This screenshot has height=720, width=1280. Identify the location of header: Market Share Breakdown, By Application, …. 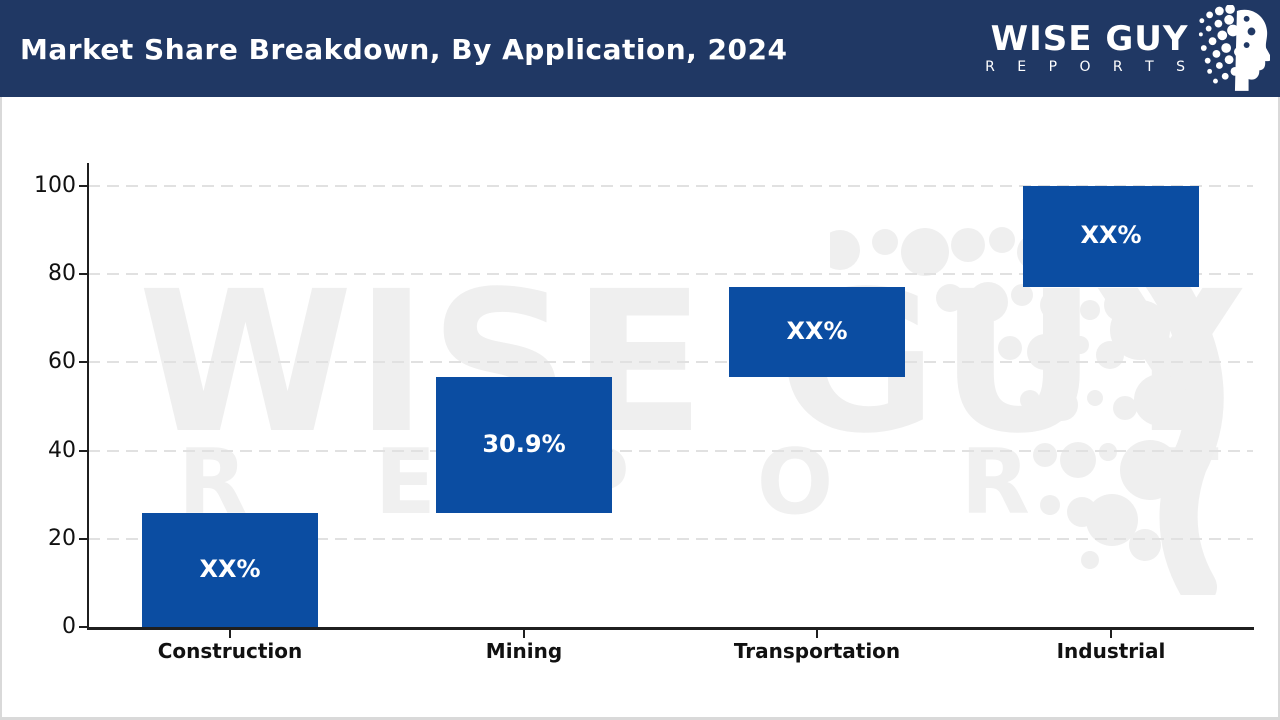
(640, 48).